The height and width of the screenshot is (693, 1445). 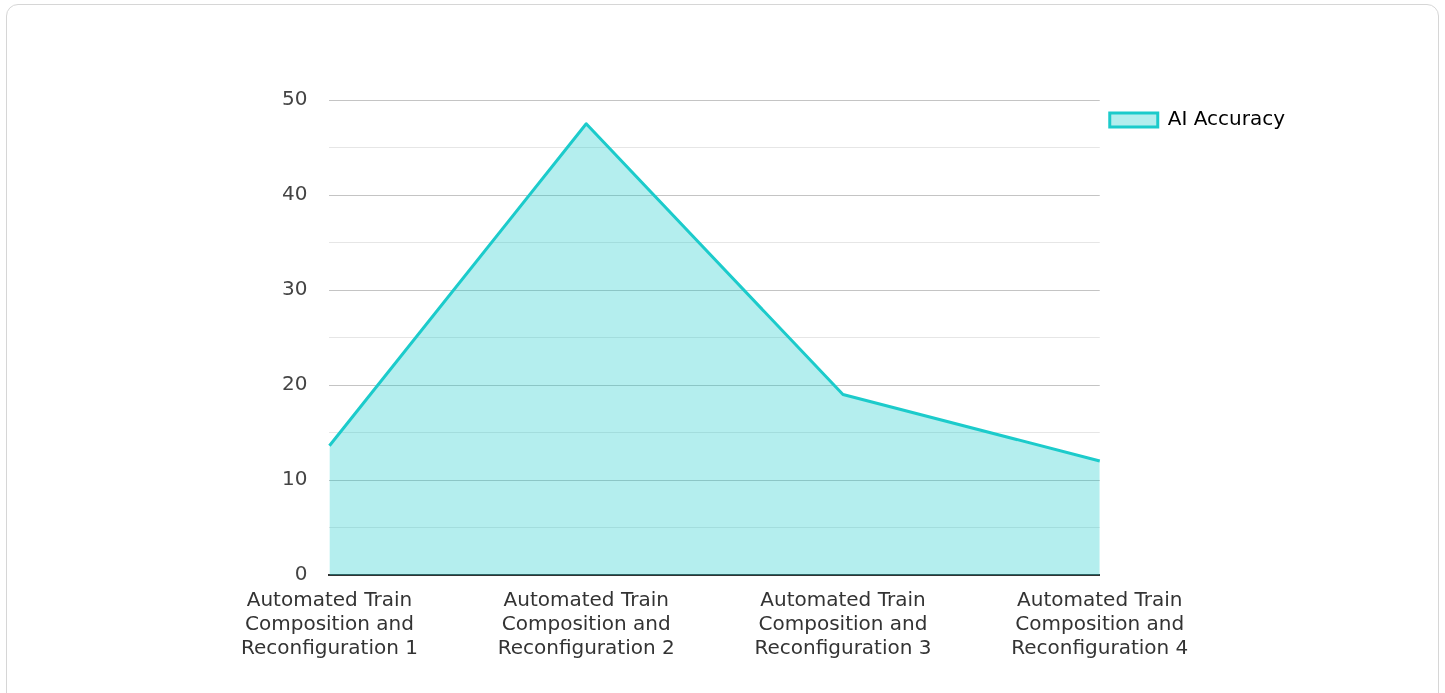 I want to click on y-tick-label: 40, so click(x=295, y=193).